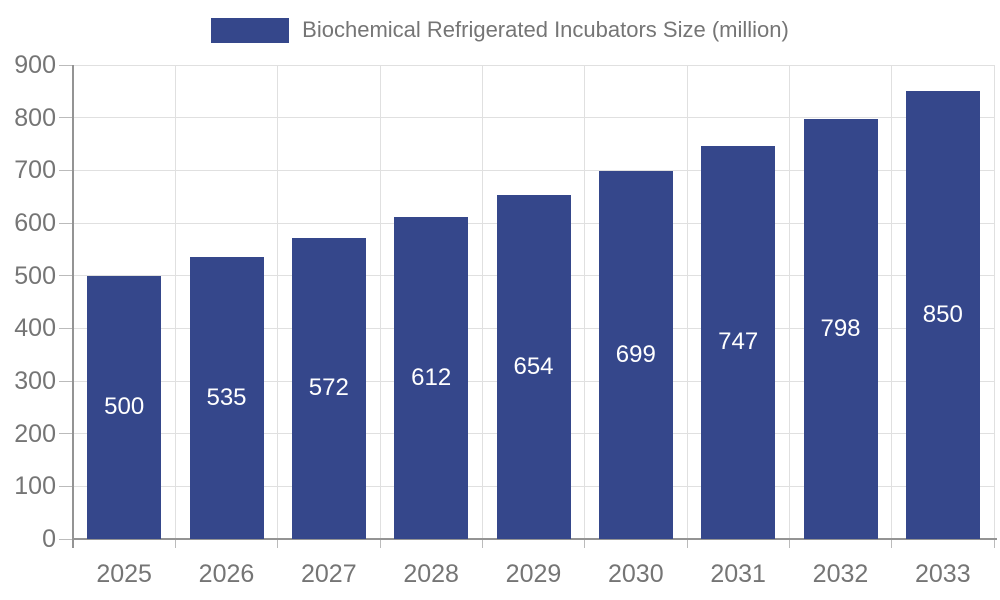  Describe the element at coordinates (250, 30) in the screenshot. I see `legend-swatch` at that location.